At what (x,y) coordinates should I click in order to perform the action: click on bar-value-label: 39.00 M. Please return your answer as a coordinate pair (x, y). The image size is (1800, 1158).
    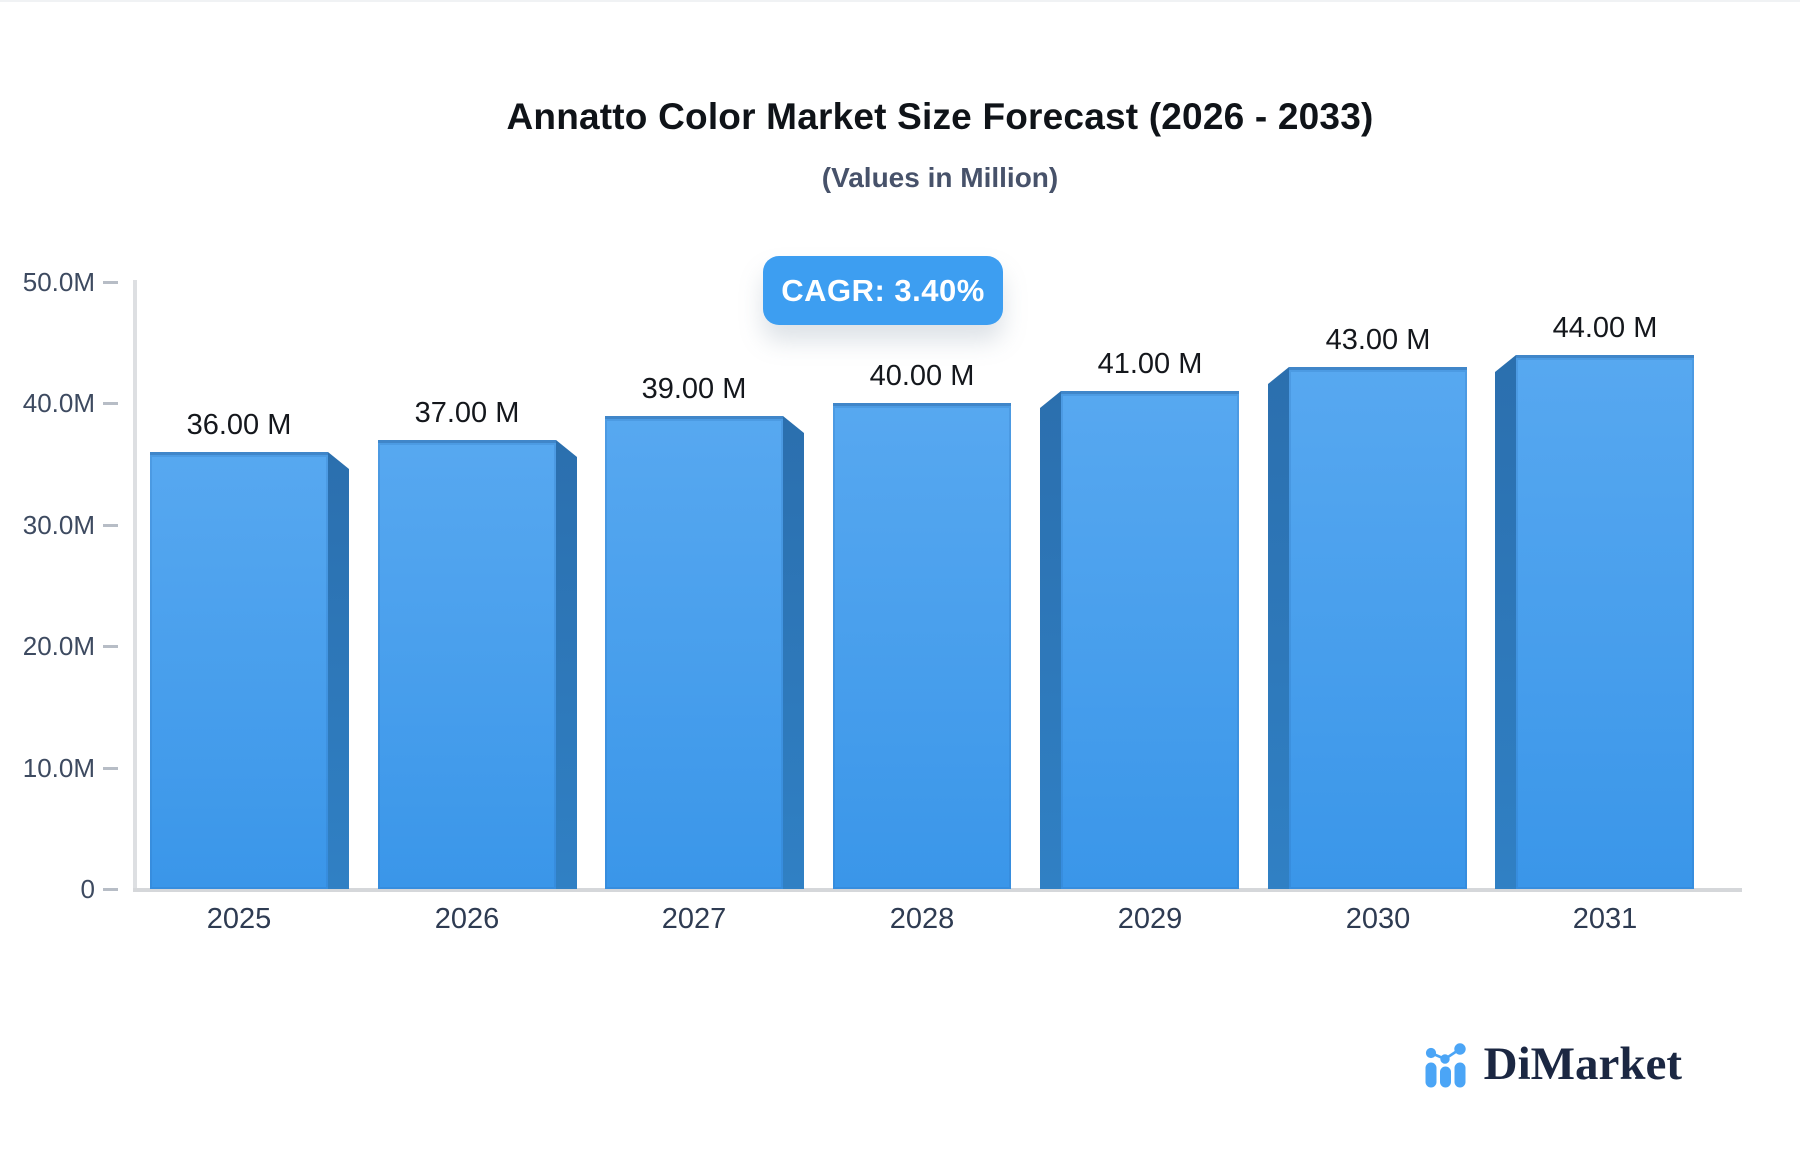
    Looking at the image, I should click on (694, 389).